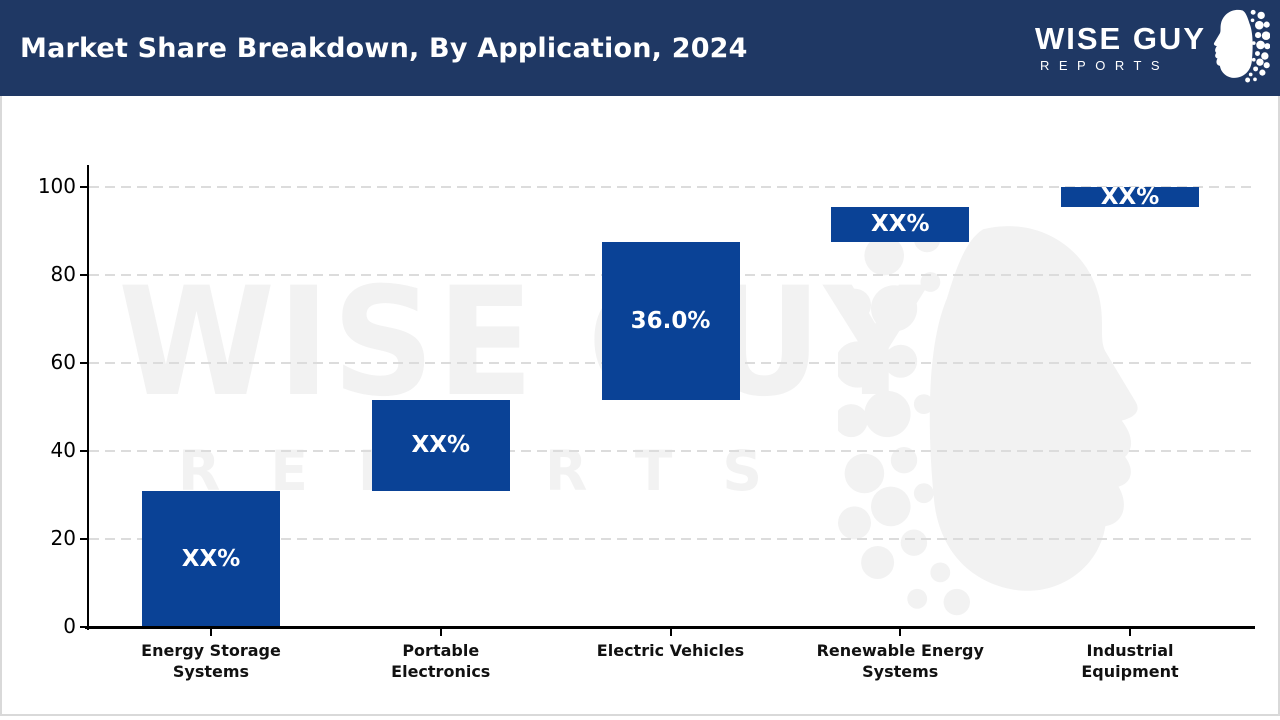 The image size is (1280, 720). Describe the element at coordinates (441, 671) in the screenshot. I see `category-label-line: Electronics` at that location.